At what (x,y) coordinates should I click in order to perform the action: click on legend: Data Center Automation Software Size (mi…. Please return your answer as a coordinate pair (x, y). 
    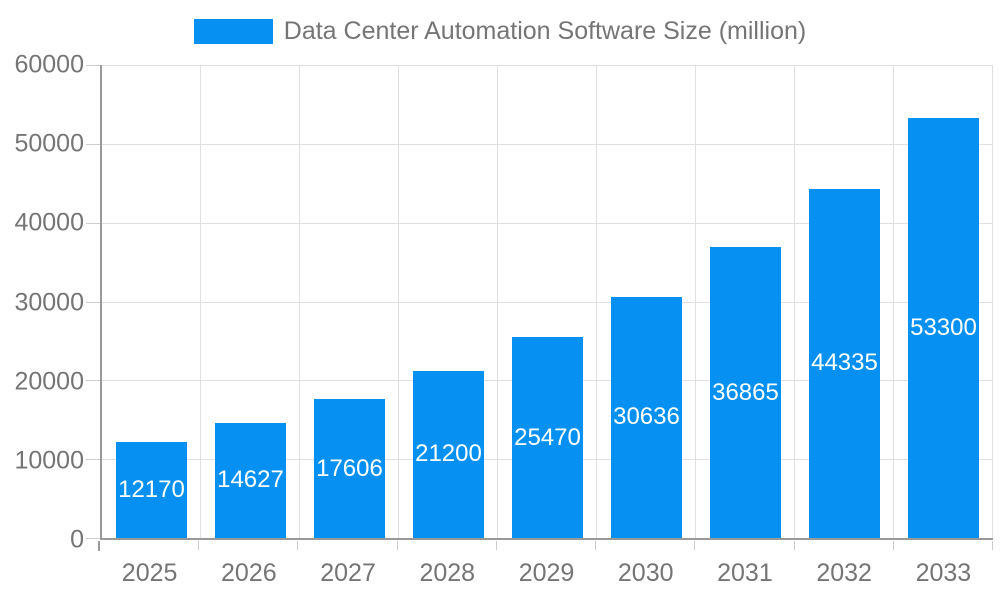
    Looking at the image, I should click on (500, 31).